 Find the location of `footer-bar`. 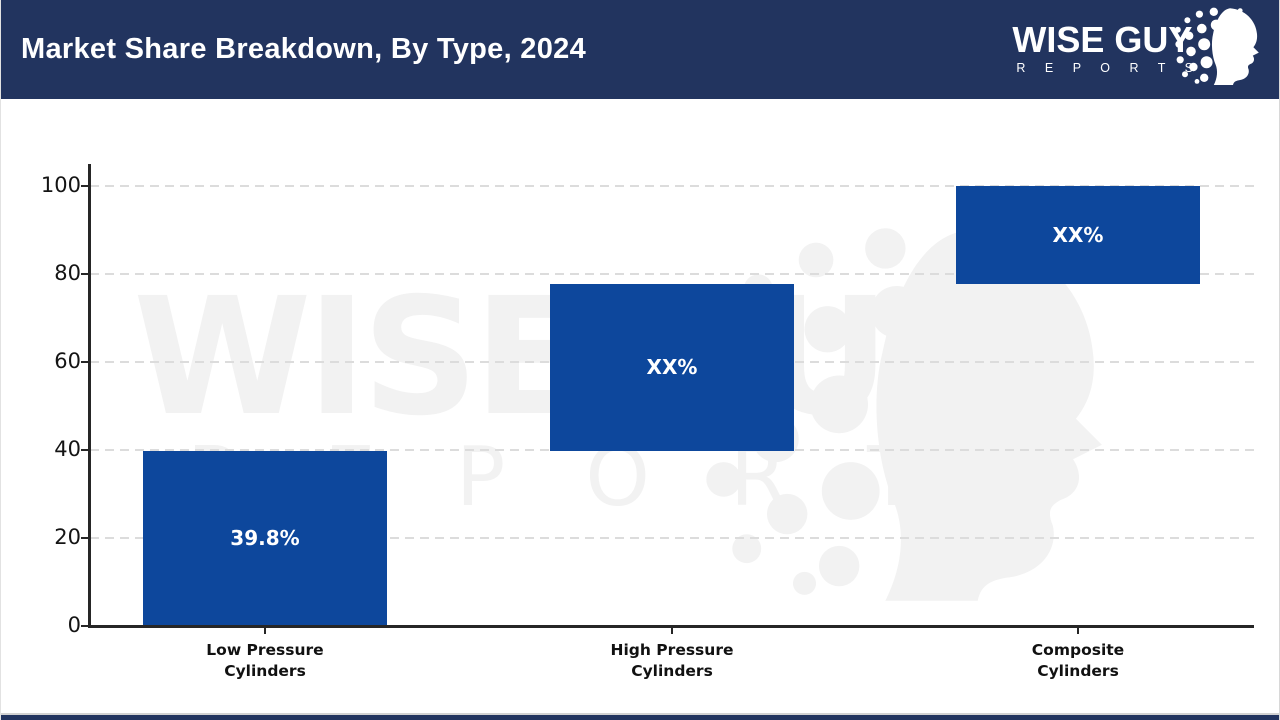

footer-bar is located at coordinates (640, 717).